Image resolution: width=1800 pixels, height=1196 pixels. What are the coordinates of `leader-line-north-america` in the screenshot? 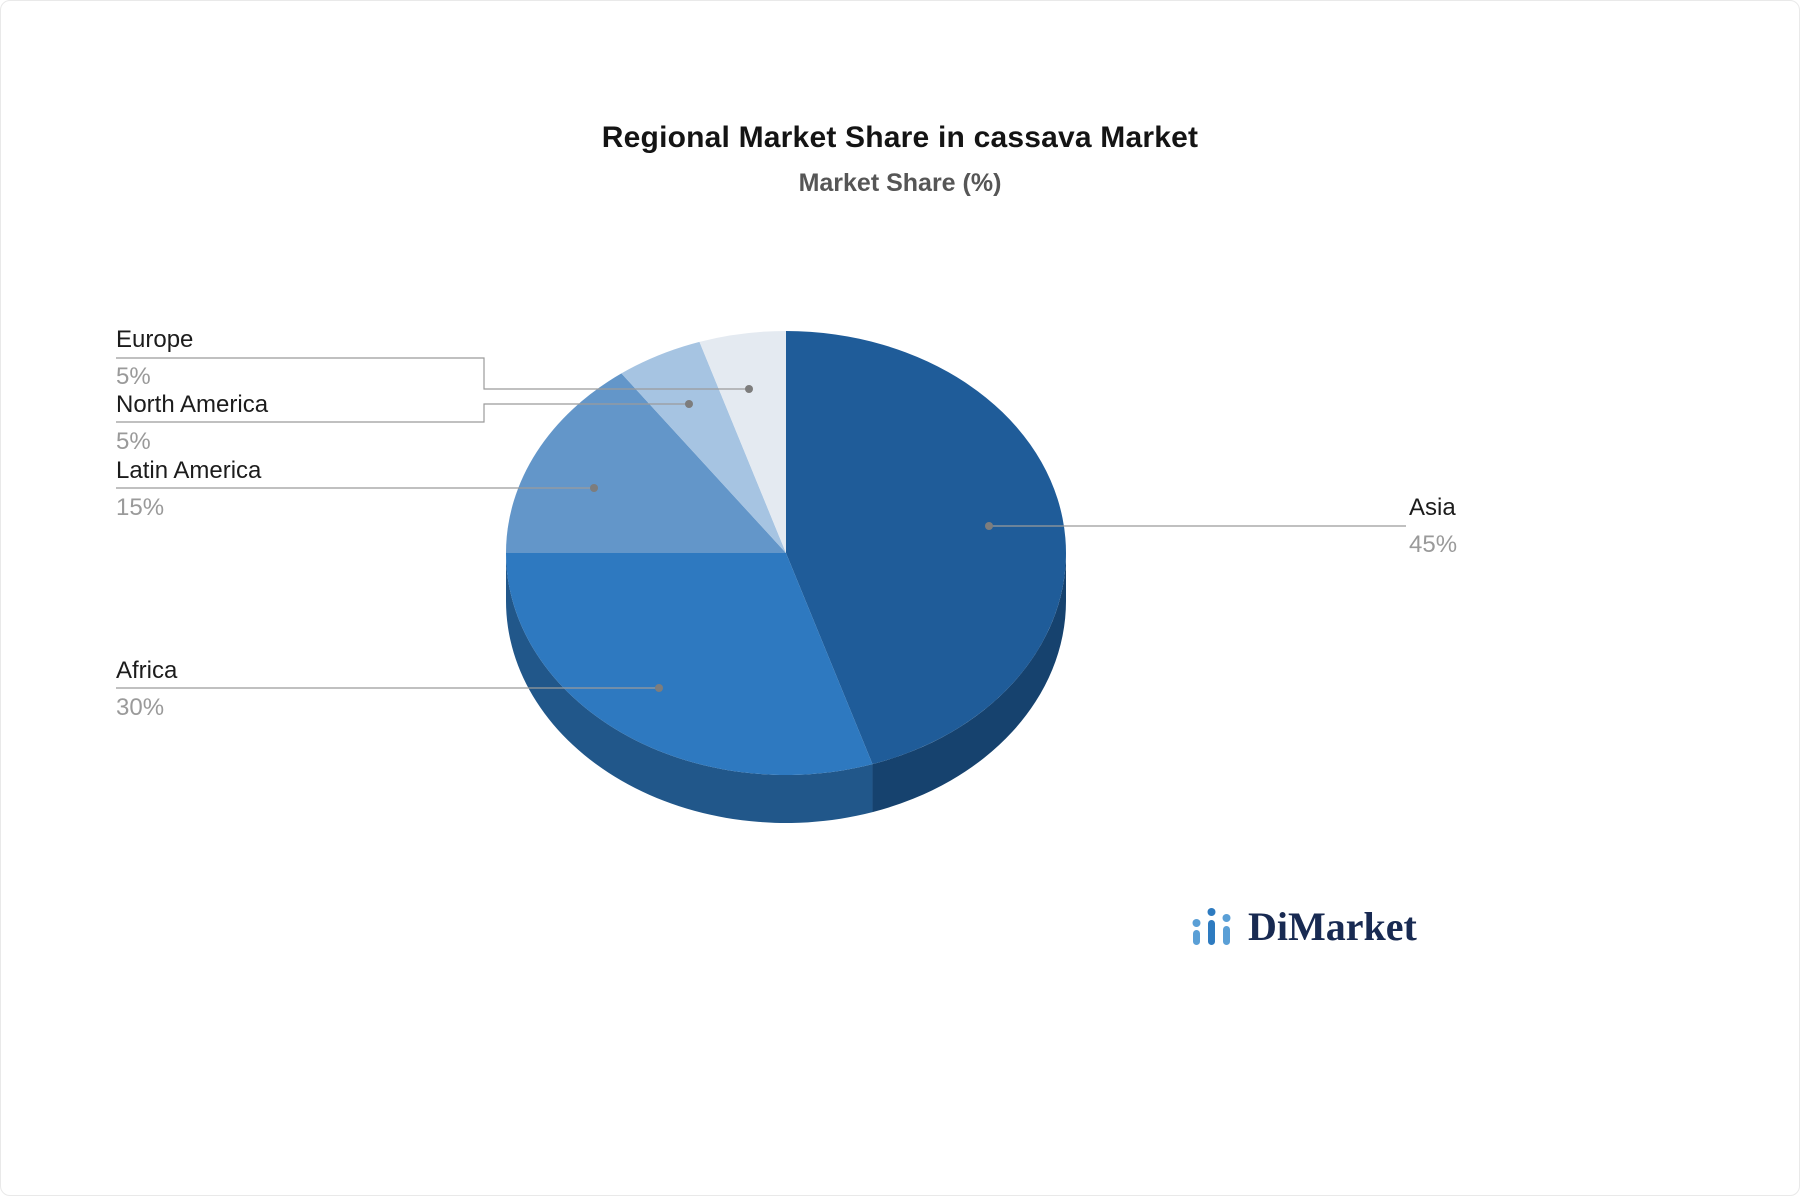 It's located at (402, 413).